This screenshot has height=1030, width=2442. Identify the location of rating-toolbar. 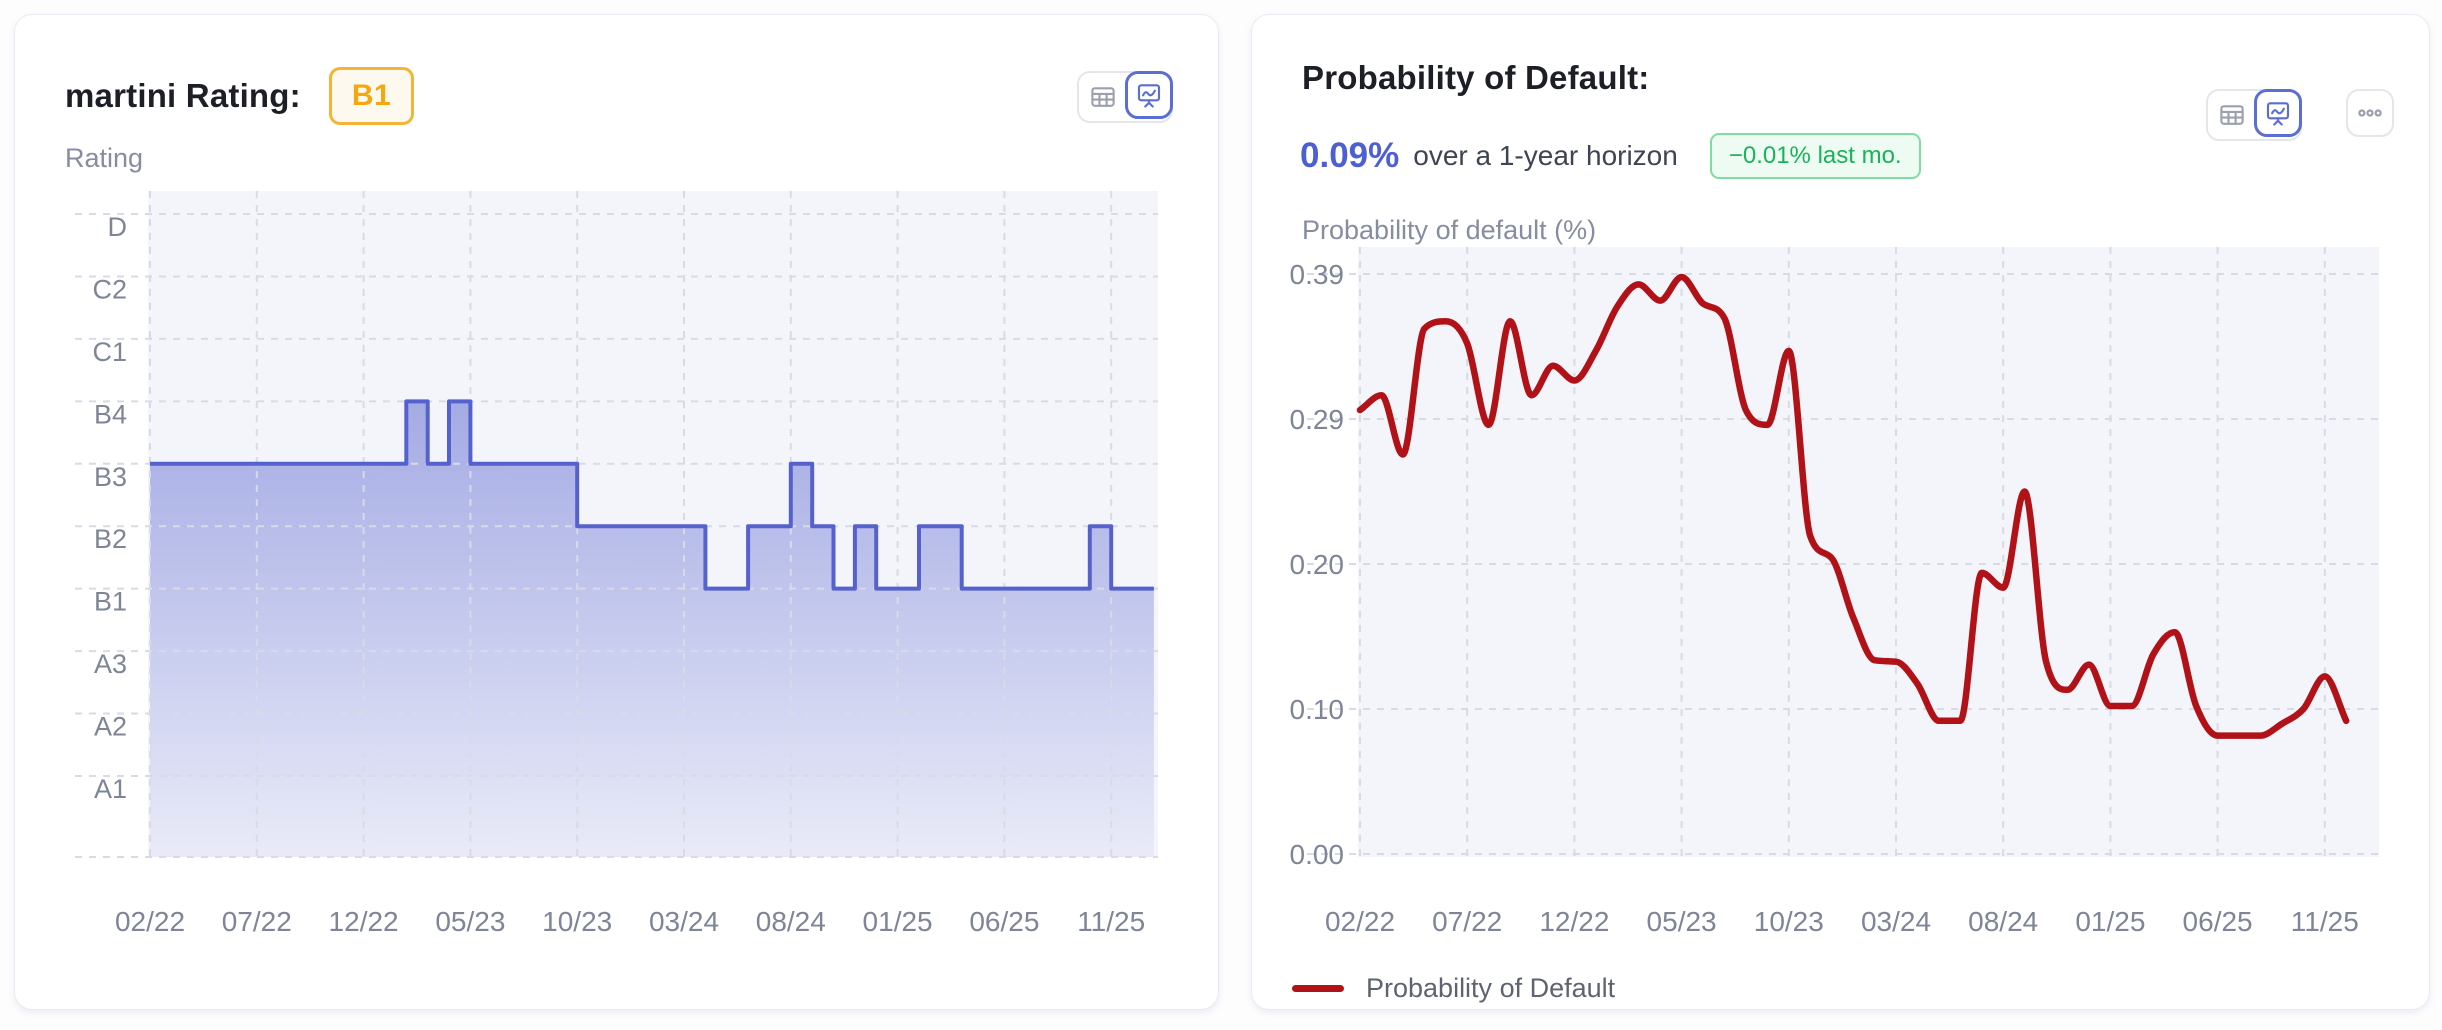
(1125, 97).